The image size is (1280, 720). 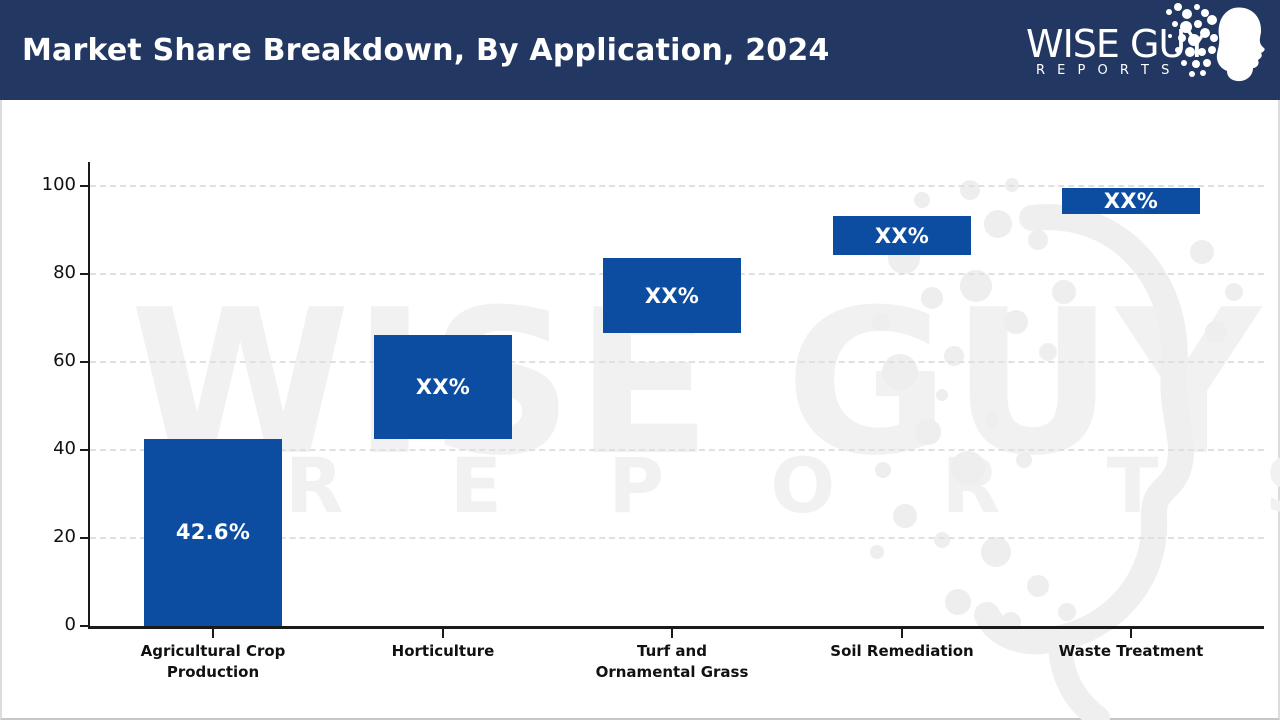 I want to click on bar-value-label: 42.6%, so click(x=213, y=532).